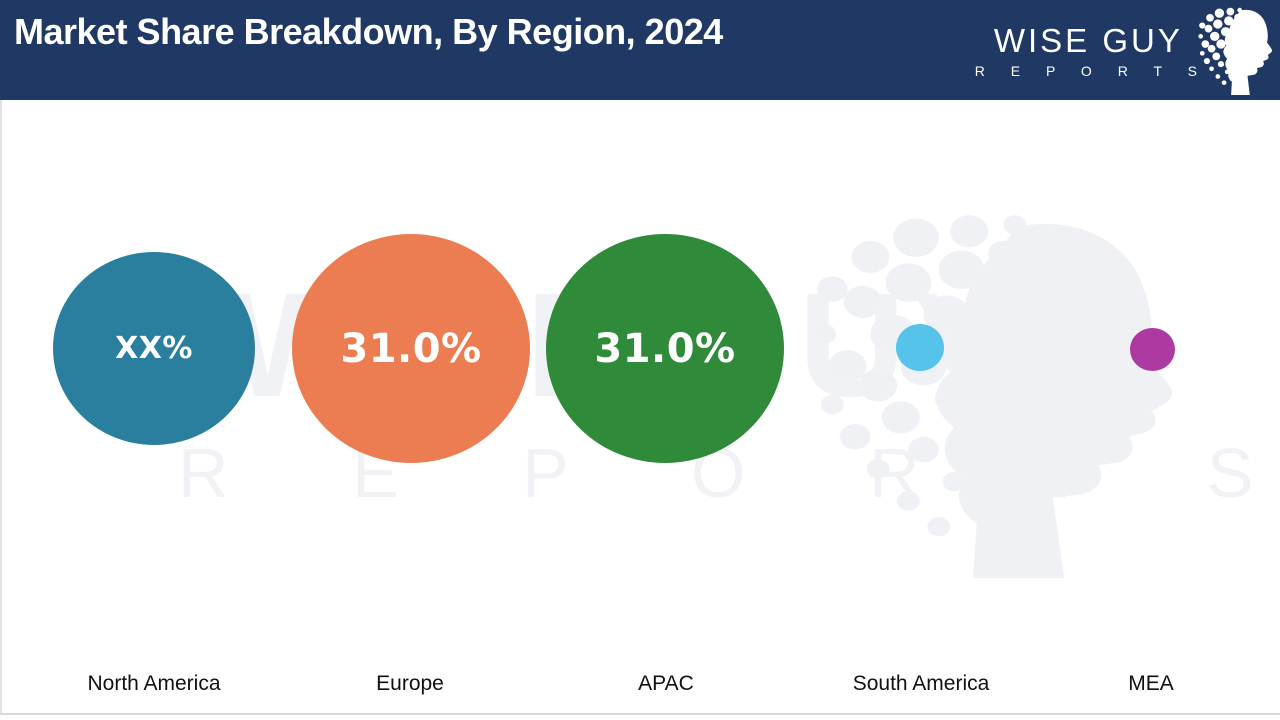 Image resolution: width=1280 pixels, height=720 pixels. Describe the element at coordinates (993, 396) in the screenshot. I see `watermark-head-icon` at that location.